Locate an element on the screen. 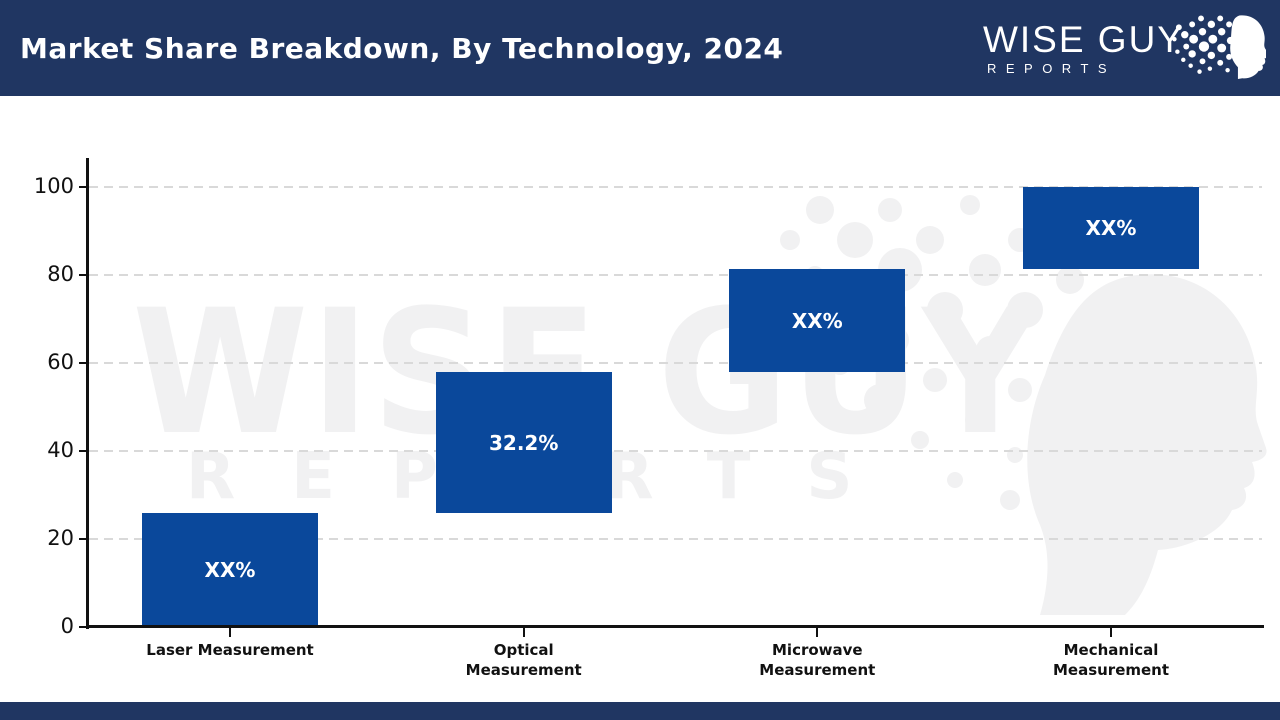 The width and height of the screenshot is (1280, 720). y-tick-label: 100 is located at coordinates (53, 186).